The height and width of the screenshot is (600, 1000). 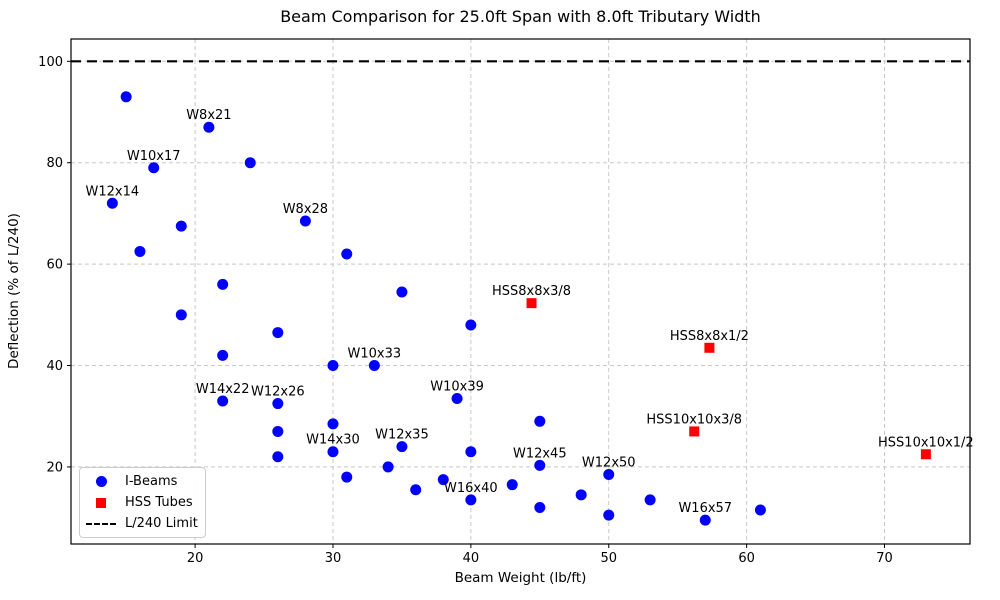 What do you see at coordinates (50, 62) in the screenshot?
I see `y-tick-label: 100` at bounding box center [50, 62].